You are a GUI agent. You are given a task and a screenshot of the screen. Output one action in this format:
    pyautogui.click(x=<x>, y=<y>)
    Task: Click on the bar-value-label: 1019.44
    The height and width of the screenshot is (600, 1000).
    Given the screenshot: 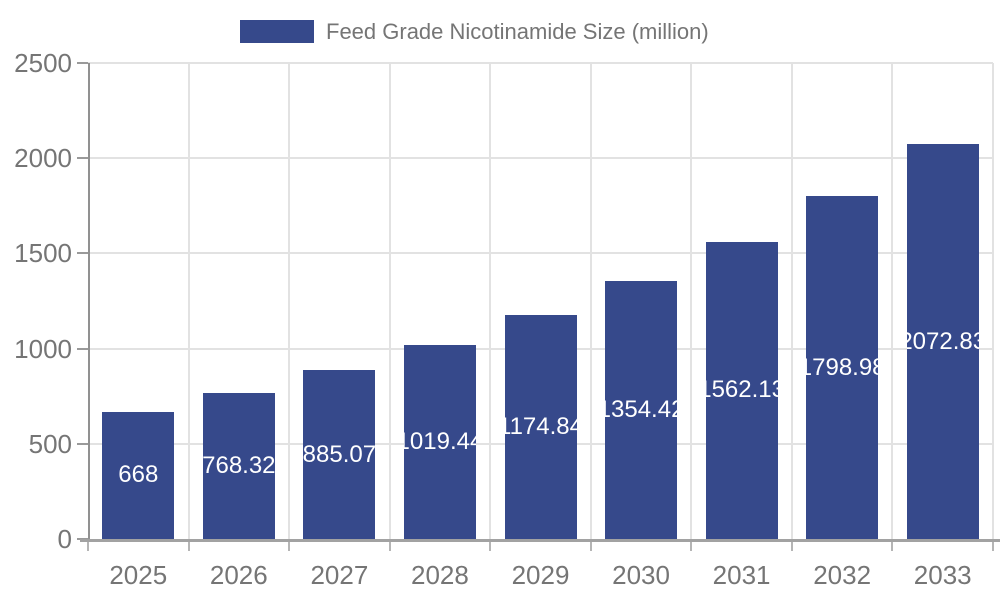 What is the action you would take?
    pyautogui.click(x=440, y=441)
    